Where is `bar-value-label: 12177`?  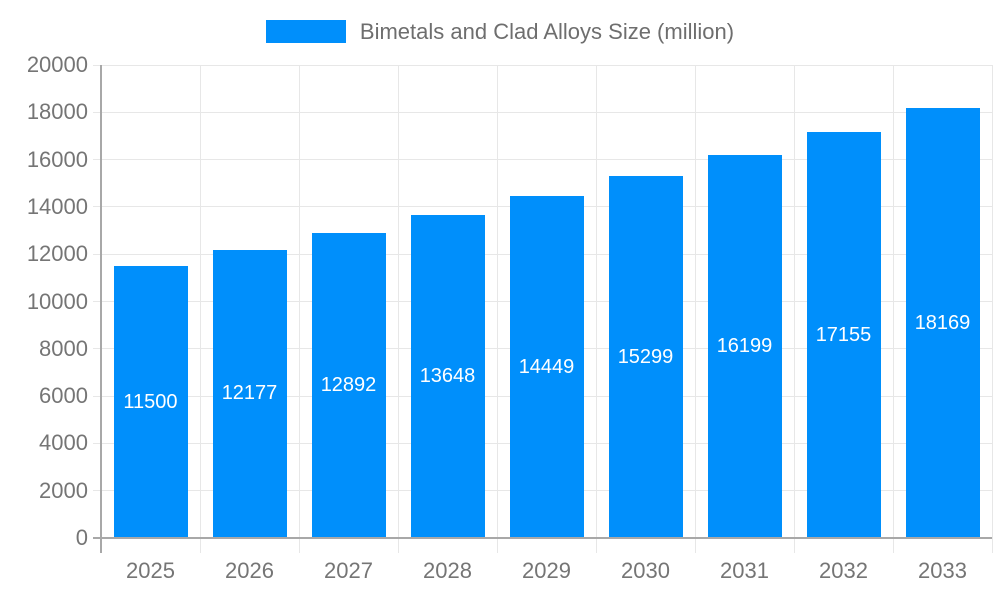 bar-value-label: 12177 is located at coordinates (249, 393).